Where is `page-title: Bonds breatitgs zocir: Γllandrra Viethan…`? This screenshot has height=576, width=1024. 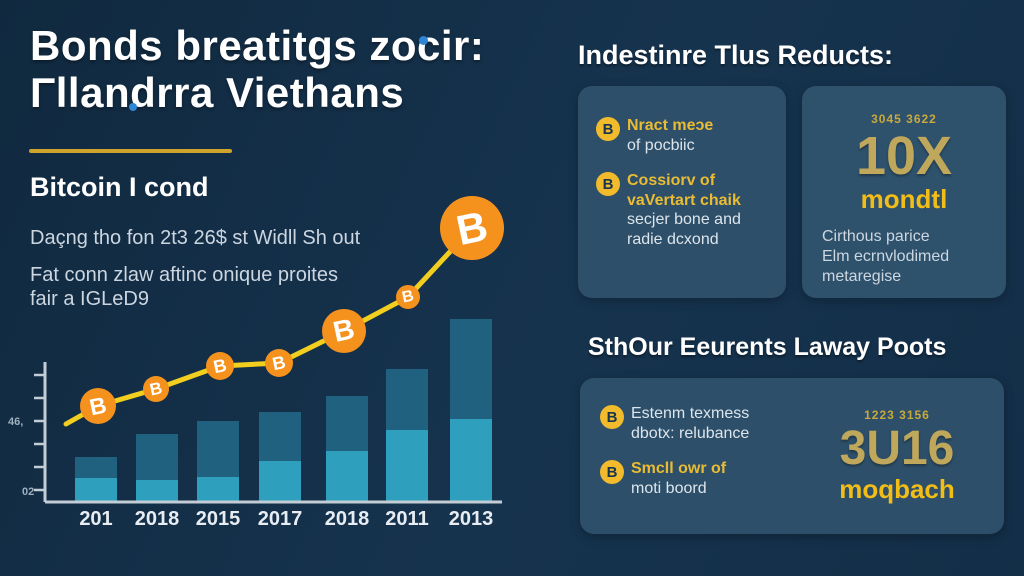
page-title: Bonds breatitgs zocir: Γllandrra Viethan… is located at coordinates (257, 69).